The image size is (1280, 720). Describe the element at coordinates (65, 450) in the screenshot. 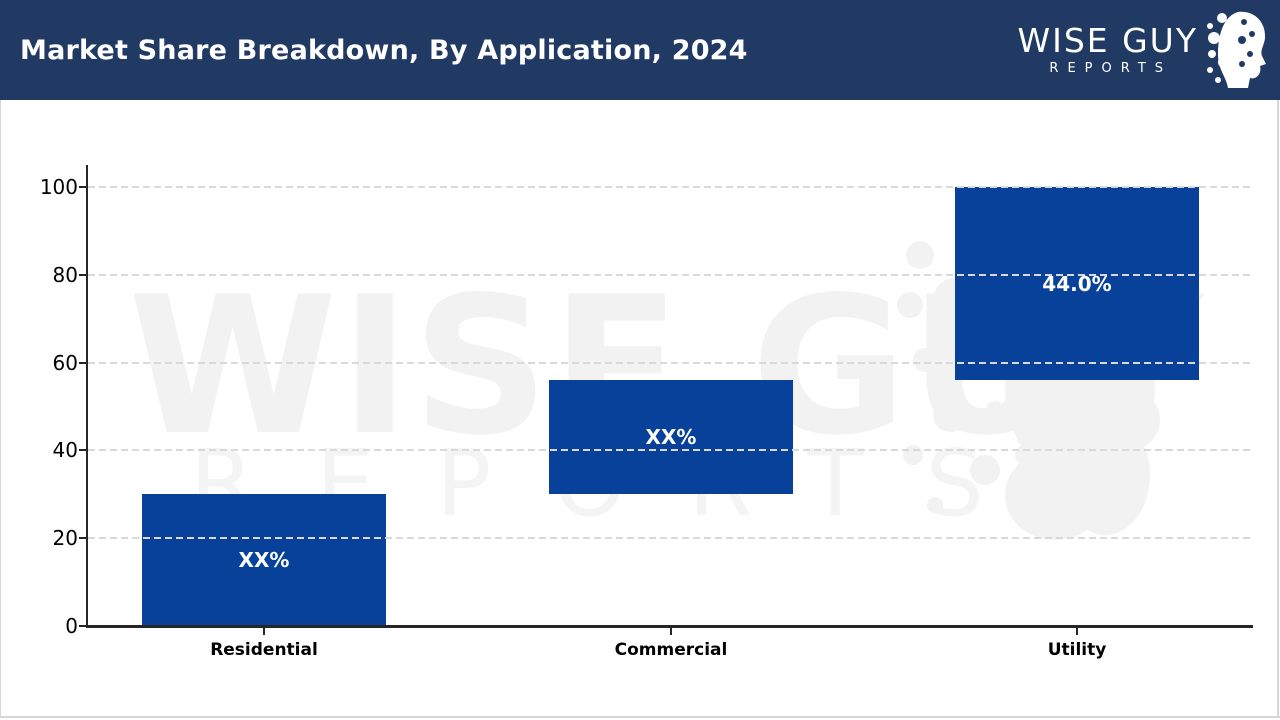

I see `y-axis-tick-label: 40` at that location.